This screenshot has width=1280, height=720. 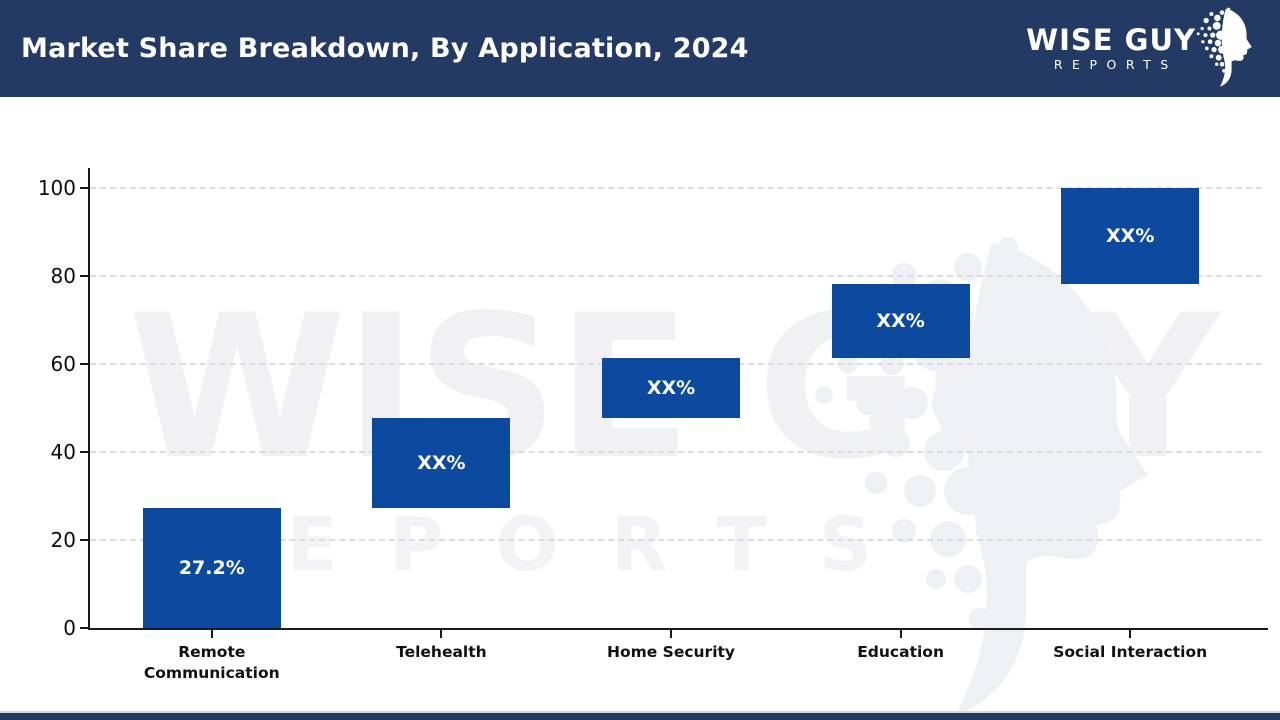 What do you see at coordinates (63, 363) in the screenshot?
I see `y-axis-tick-label: 60` at bounding box center [63, 363].